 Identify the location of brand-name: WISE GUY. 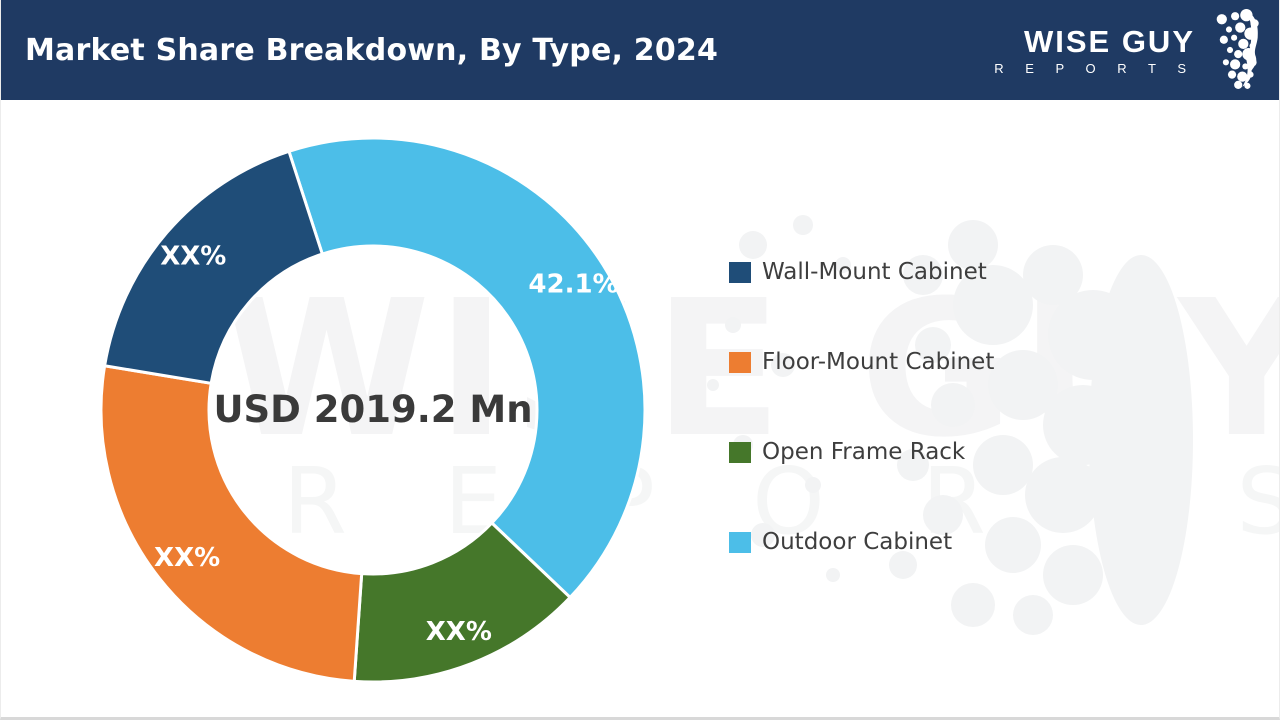
(1109, 41).